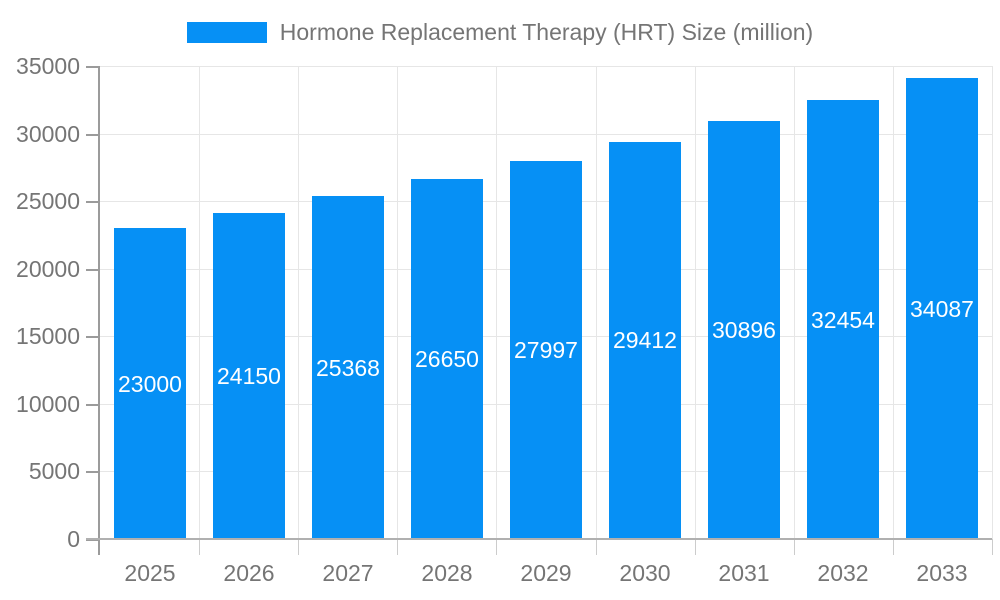  I want to click on x-tick-label: 2028, so click(447, 573).